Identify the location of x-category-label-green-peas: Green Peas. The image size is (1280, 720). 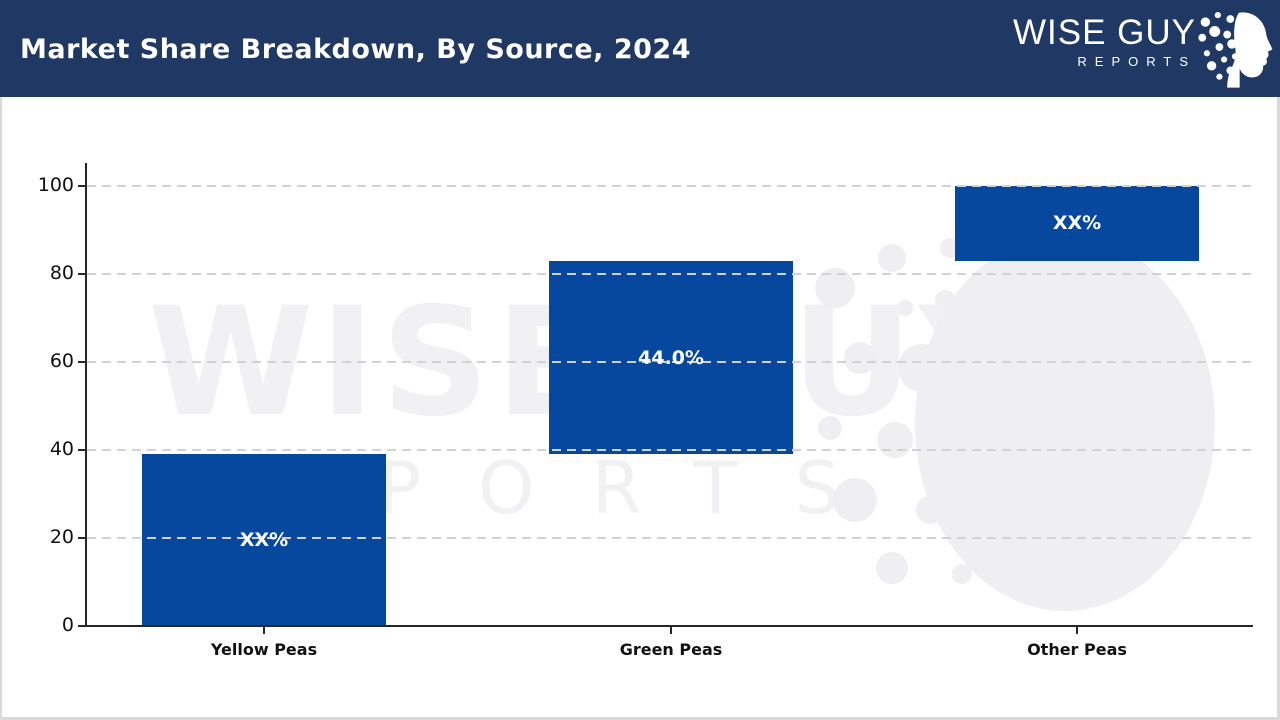
(671, 649).